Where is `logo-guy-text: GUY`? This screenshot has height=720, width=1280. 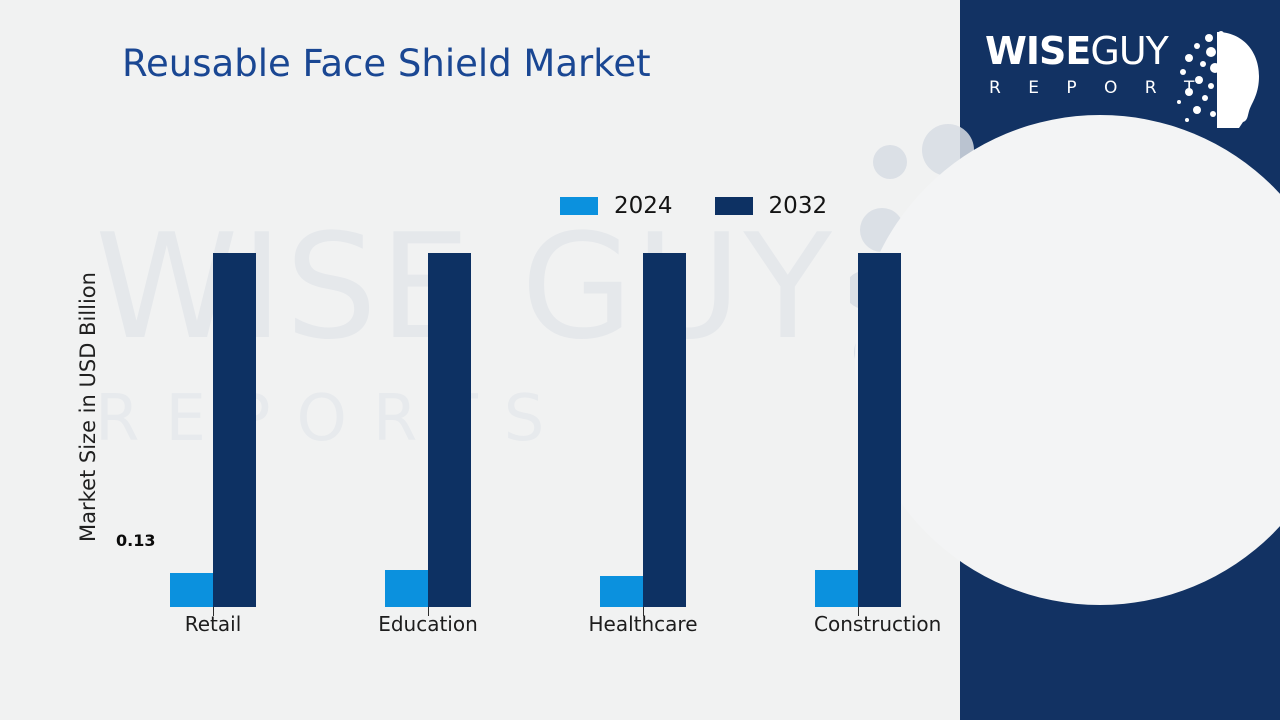
logo-guy-text: GUY is located at coordinates (1129, 51).